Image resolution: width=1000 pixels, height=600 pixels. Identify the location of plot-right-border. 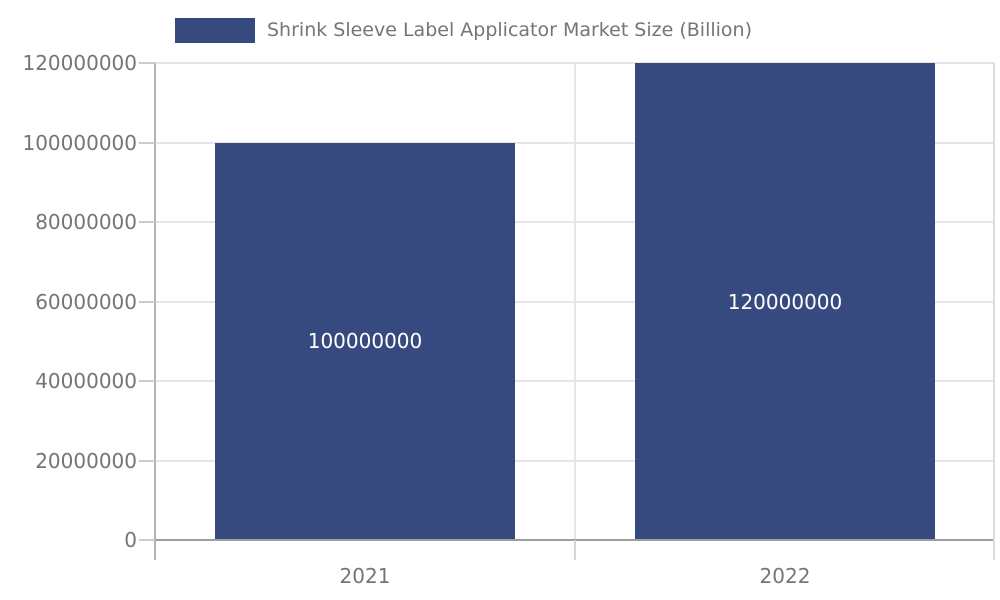
(994, 311).